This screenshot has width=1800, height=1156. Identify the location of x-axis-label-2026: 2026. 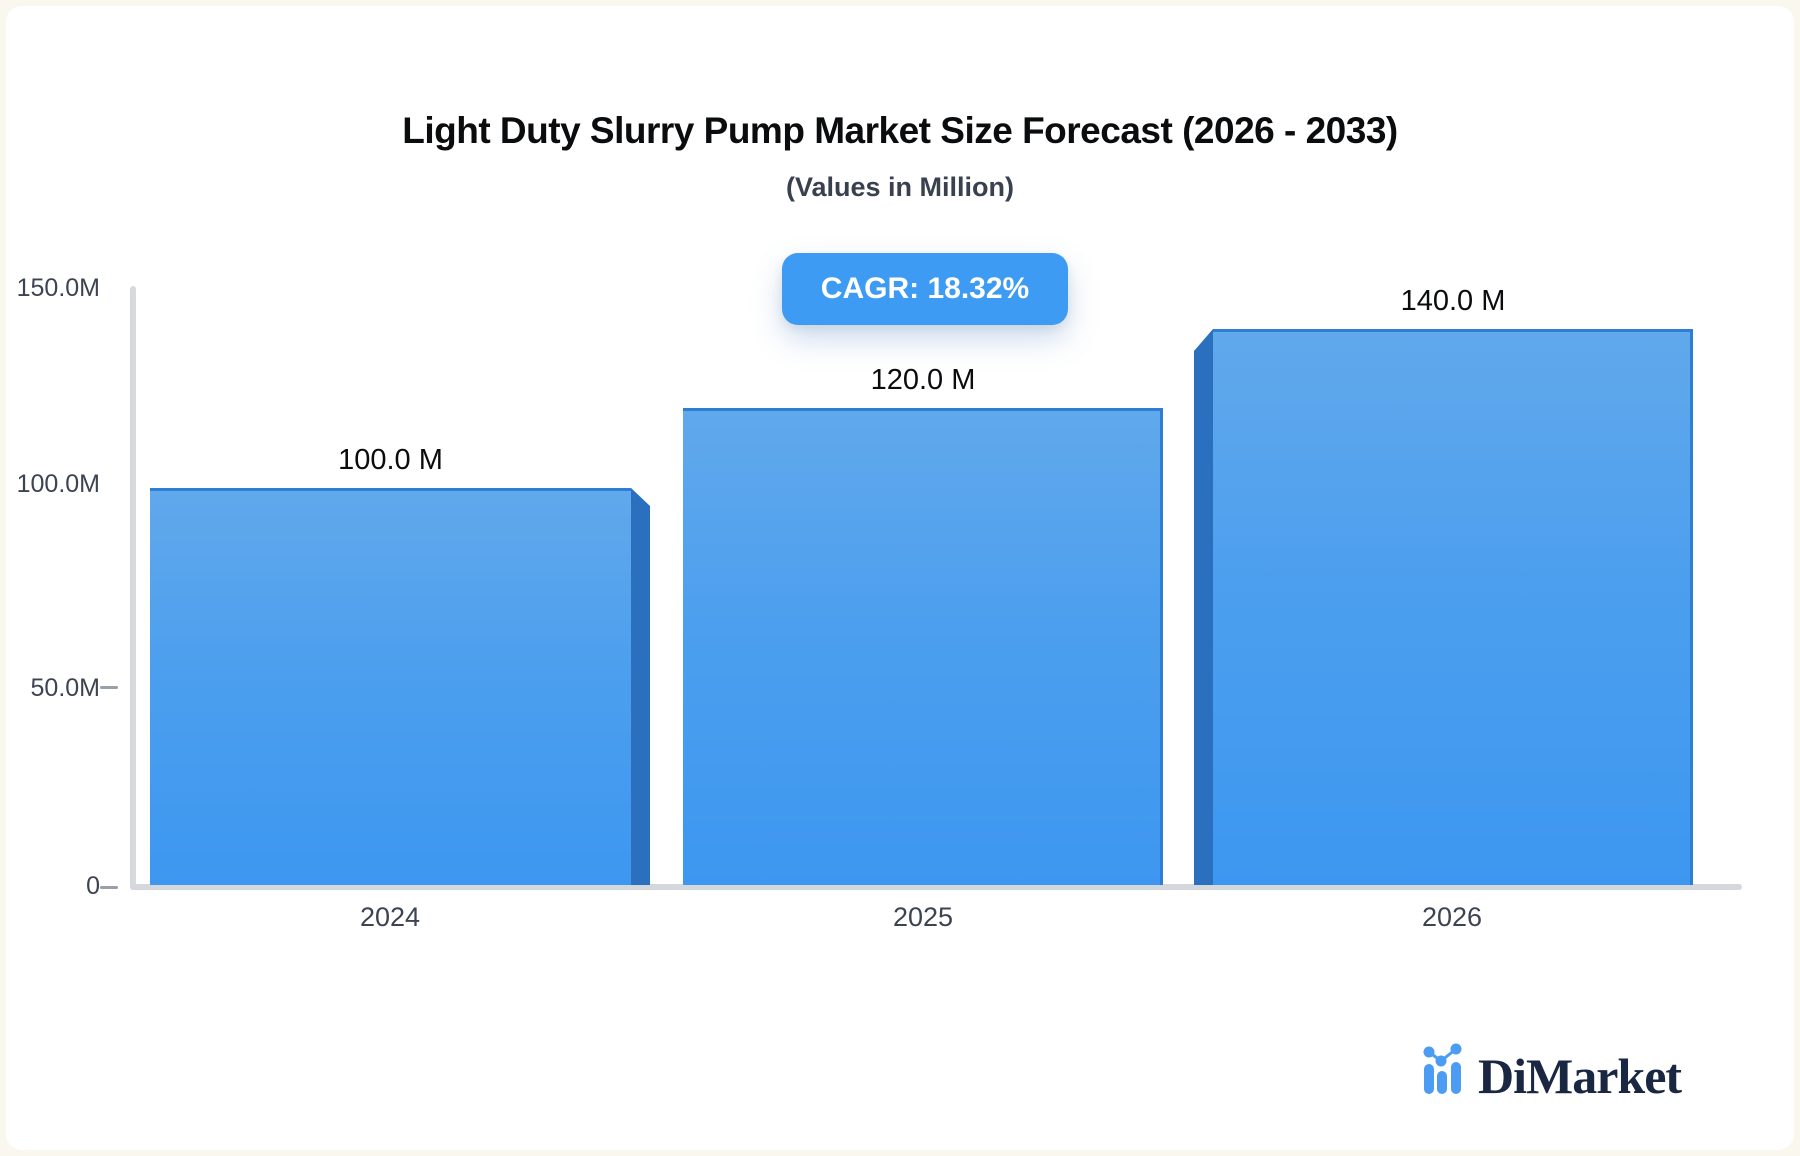
(1452, 917).